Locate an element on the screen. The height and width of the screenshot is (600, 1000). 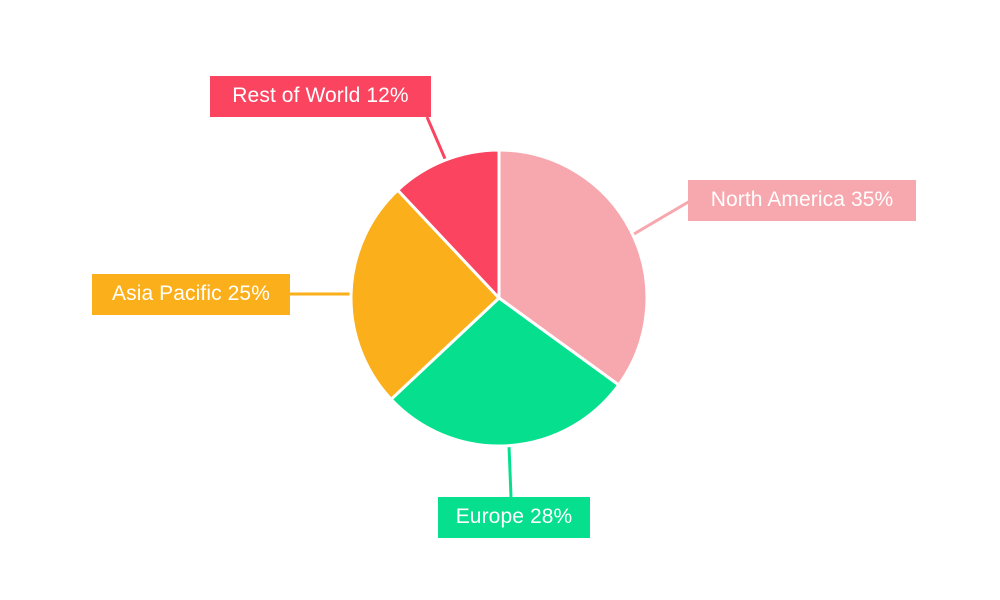
pie-slice-north-america is located at coordinates (573, 267).